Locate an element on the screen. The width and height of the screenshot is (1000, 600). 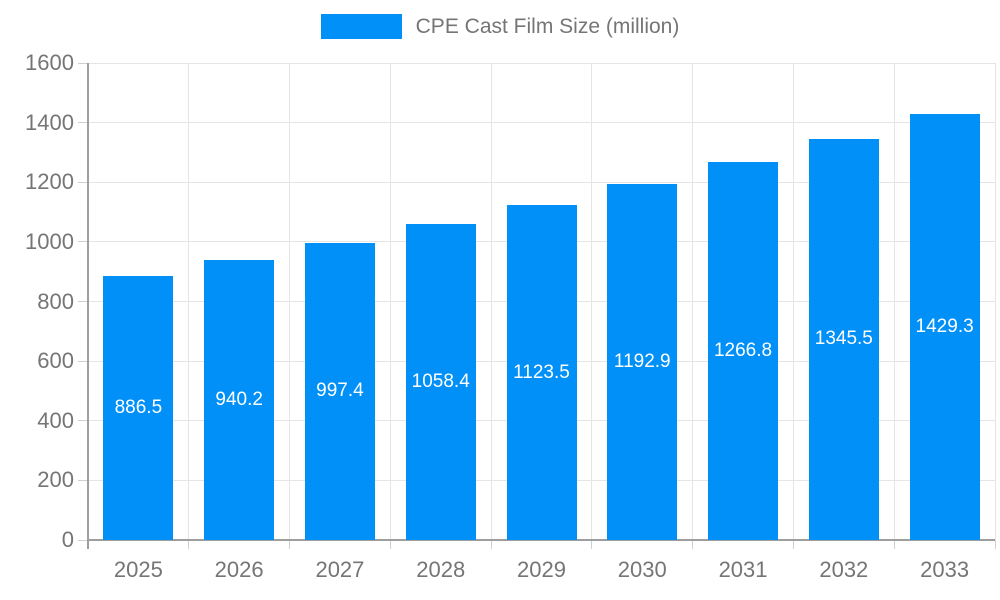
bar-value-label: 1429.3 is located at coordinates (944, 326).